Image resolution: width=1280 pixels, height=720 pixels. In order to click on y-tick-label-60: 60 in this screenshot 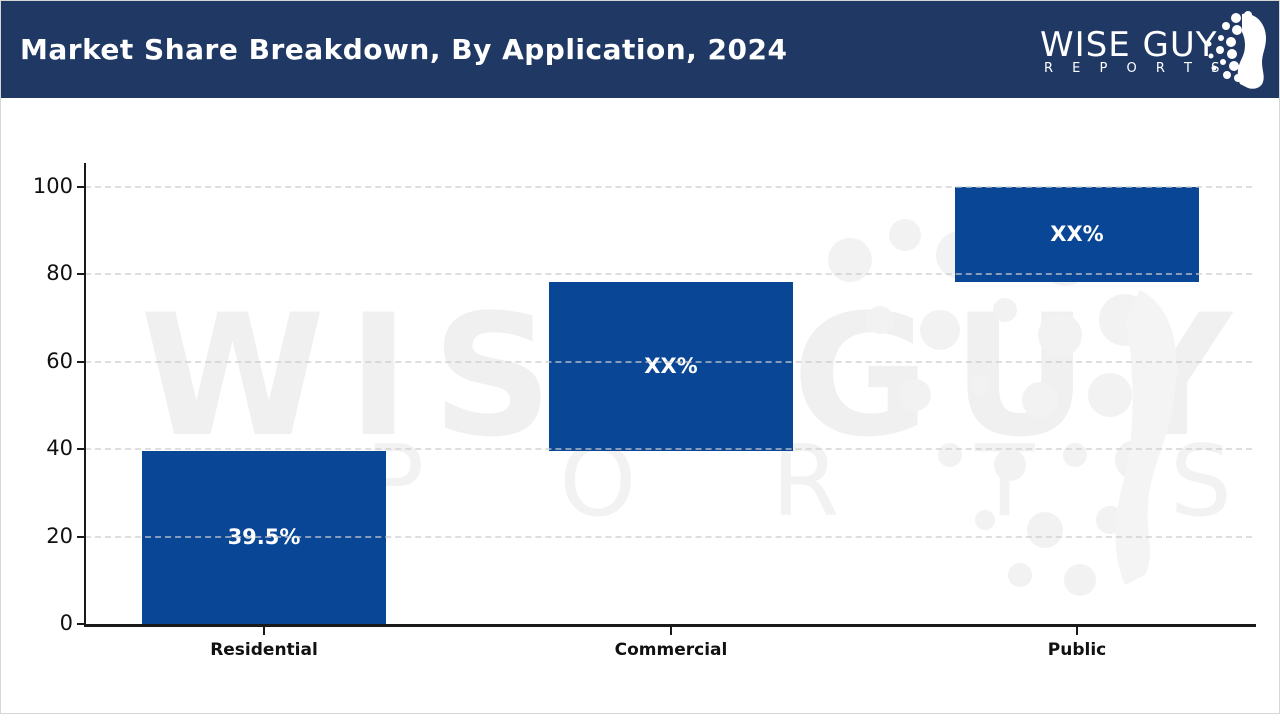, I will do `click(59, 360)`.